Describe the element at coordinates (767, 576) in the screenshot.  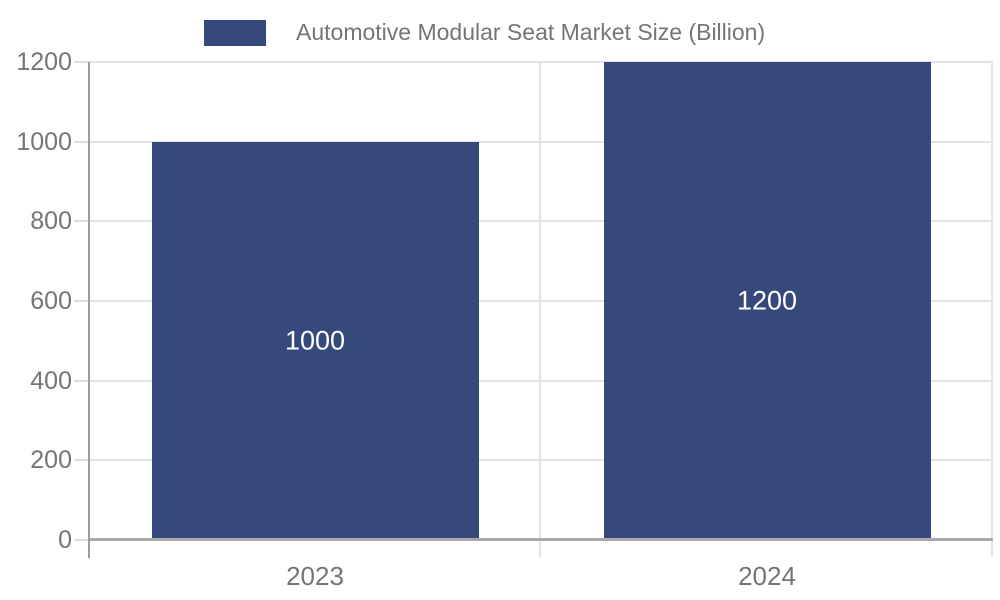
I see `x-tick-label: 2024` at that location.